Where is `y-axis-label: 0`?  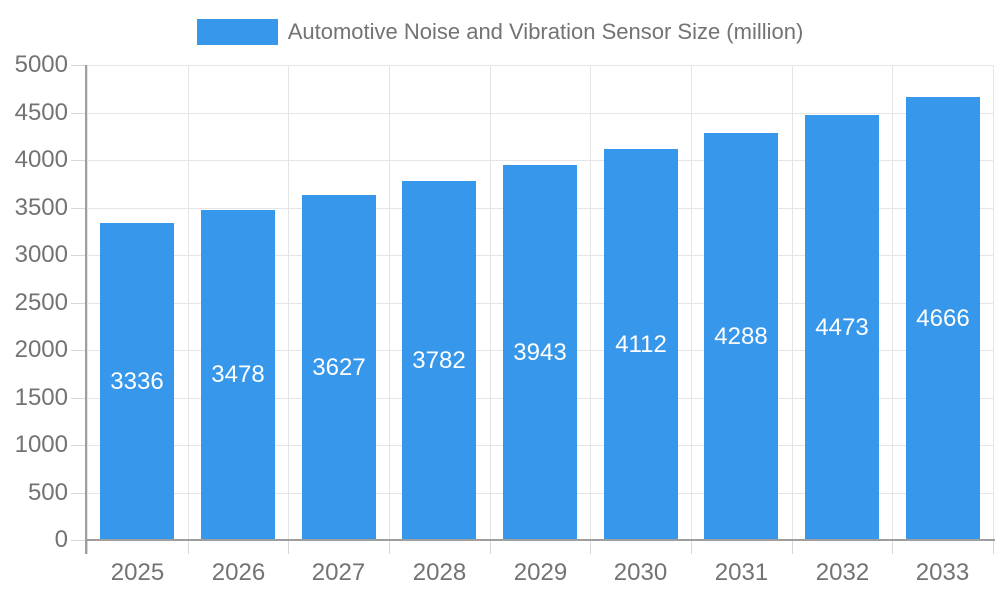
y-axis-label: 0 is located at coordinates (61, 539).